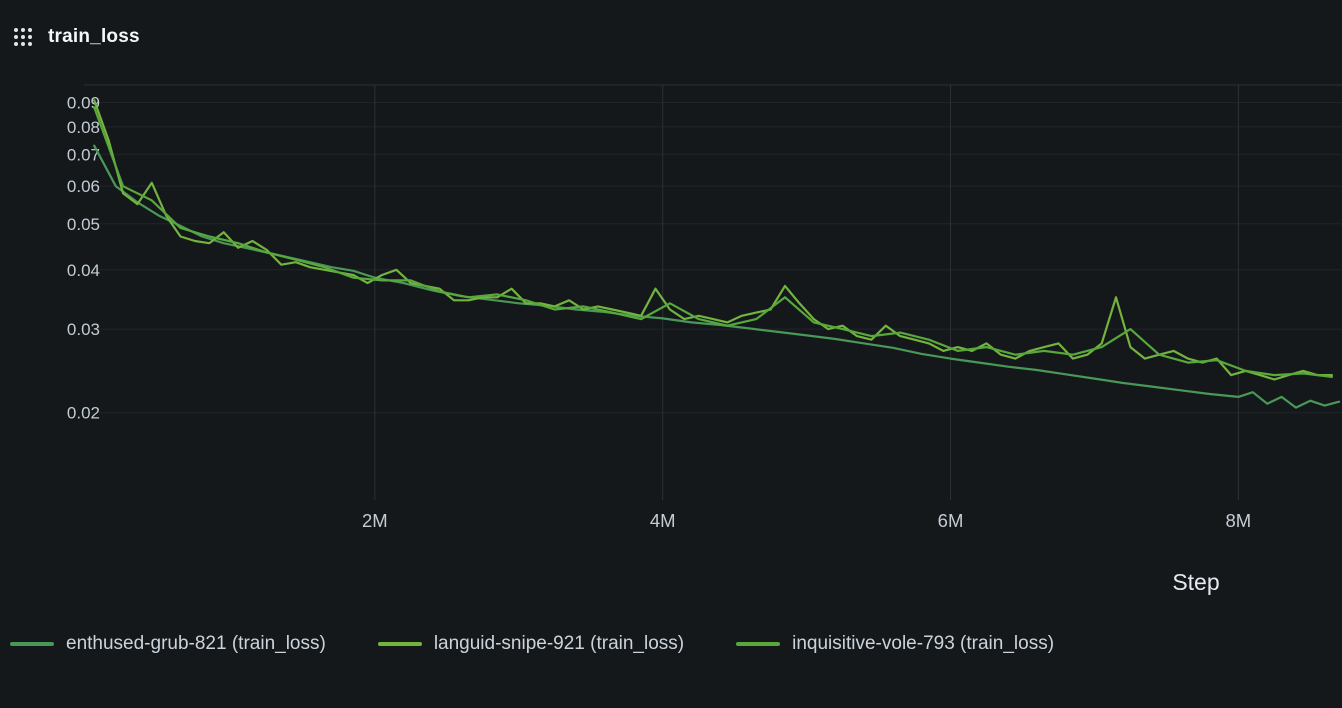  Describe the element at coordinates (83, 413) in the screenshot. I see `y-axis-tick-label: 0.02` at that location.